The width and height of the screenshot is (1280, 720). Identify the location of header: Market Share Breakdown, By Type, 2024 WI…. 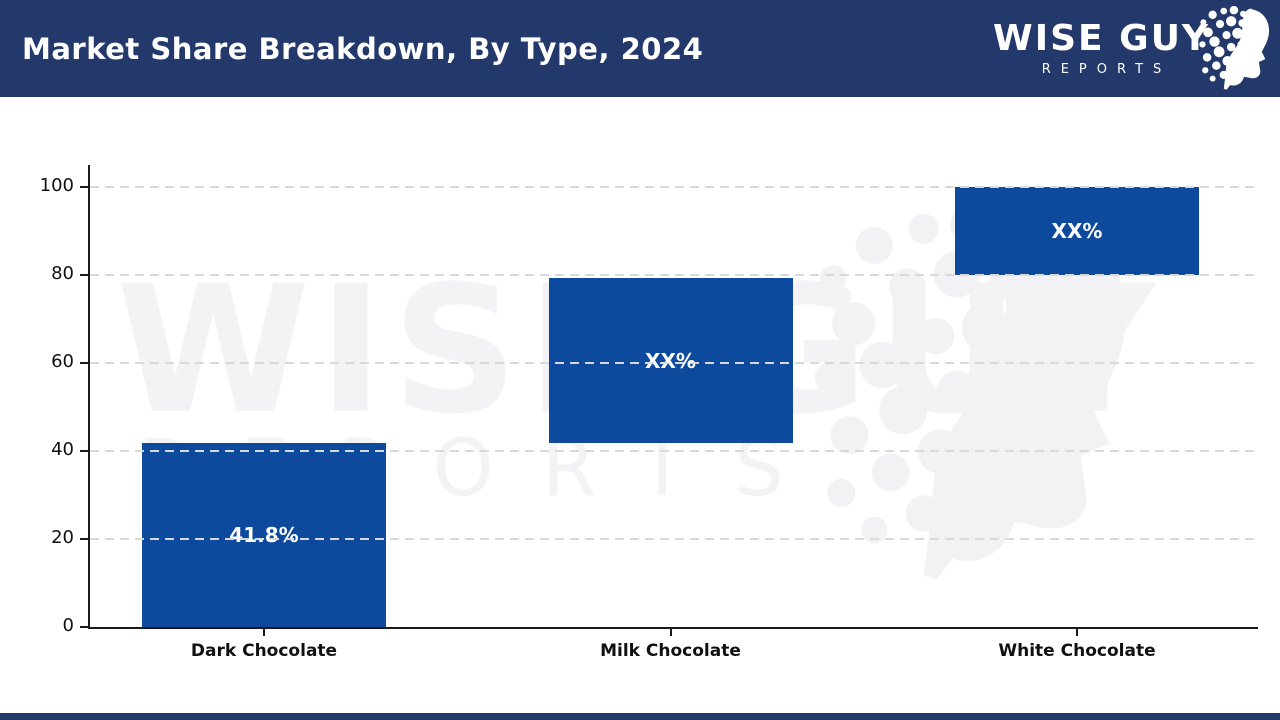
(640, 48).